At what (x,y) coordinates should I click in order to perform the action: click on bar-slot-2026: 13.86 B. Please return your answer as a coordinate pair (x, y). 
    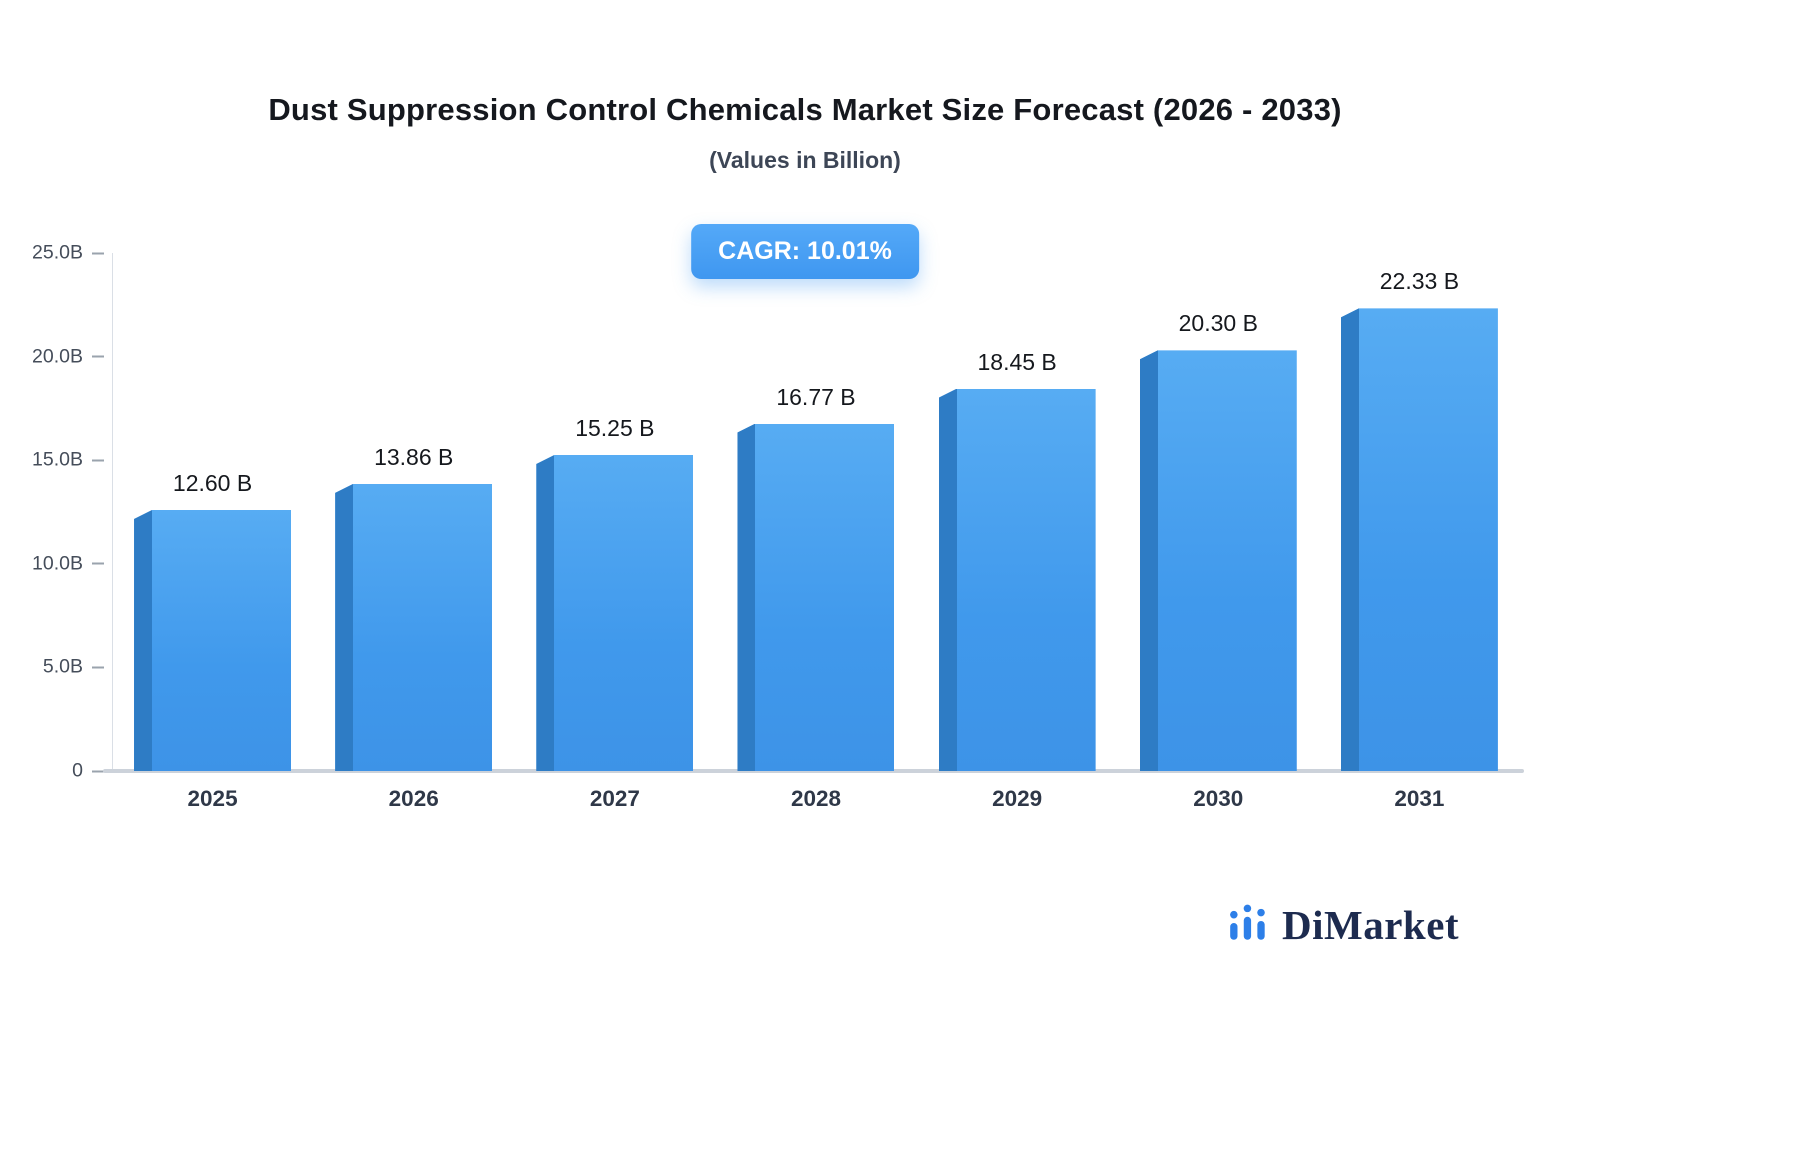
    Looking at the image, I should click on (413, 512).